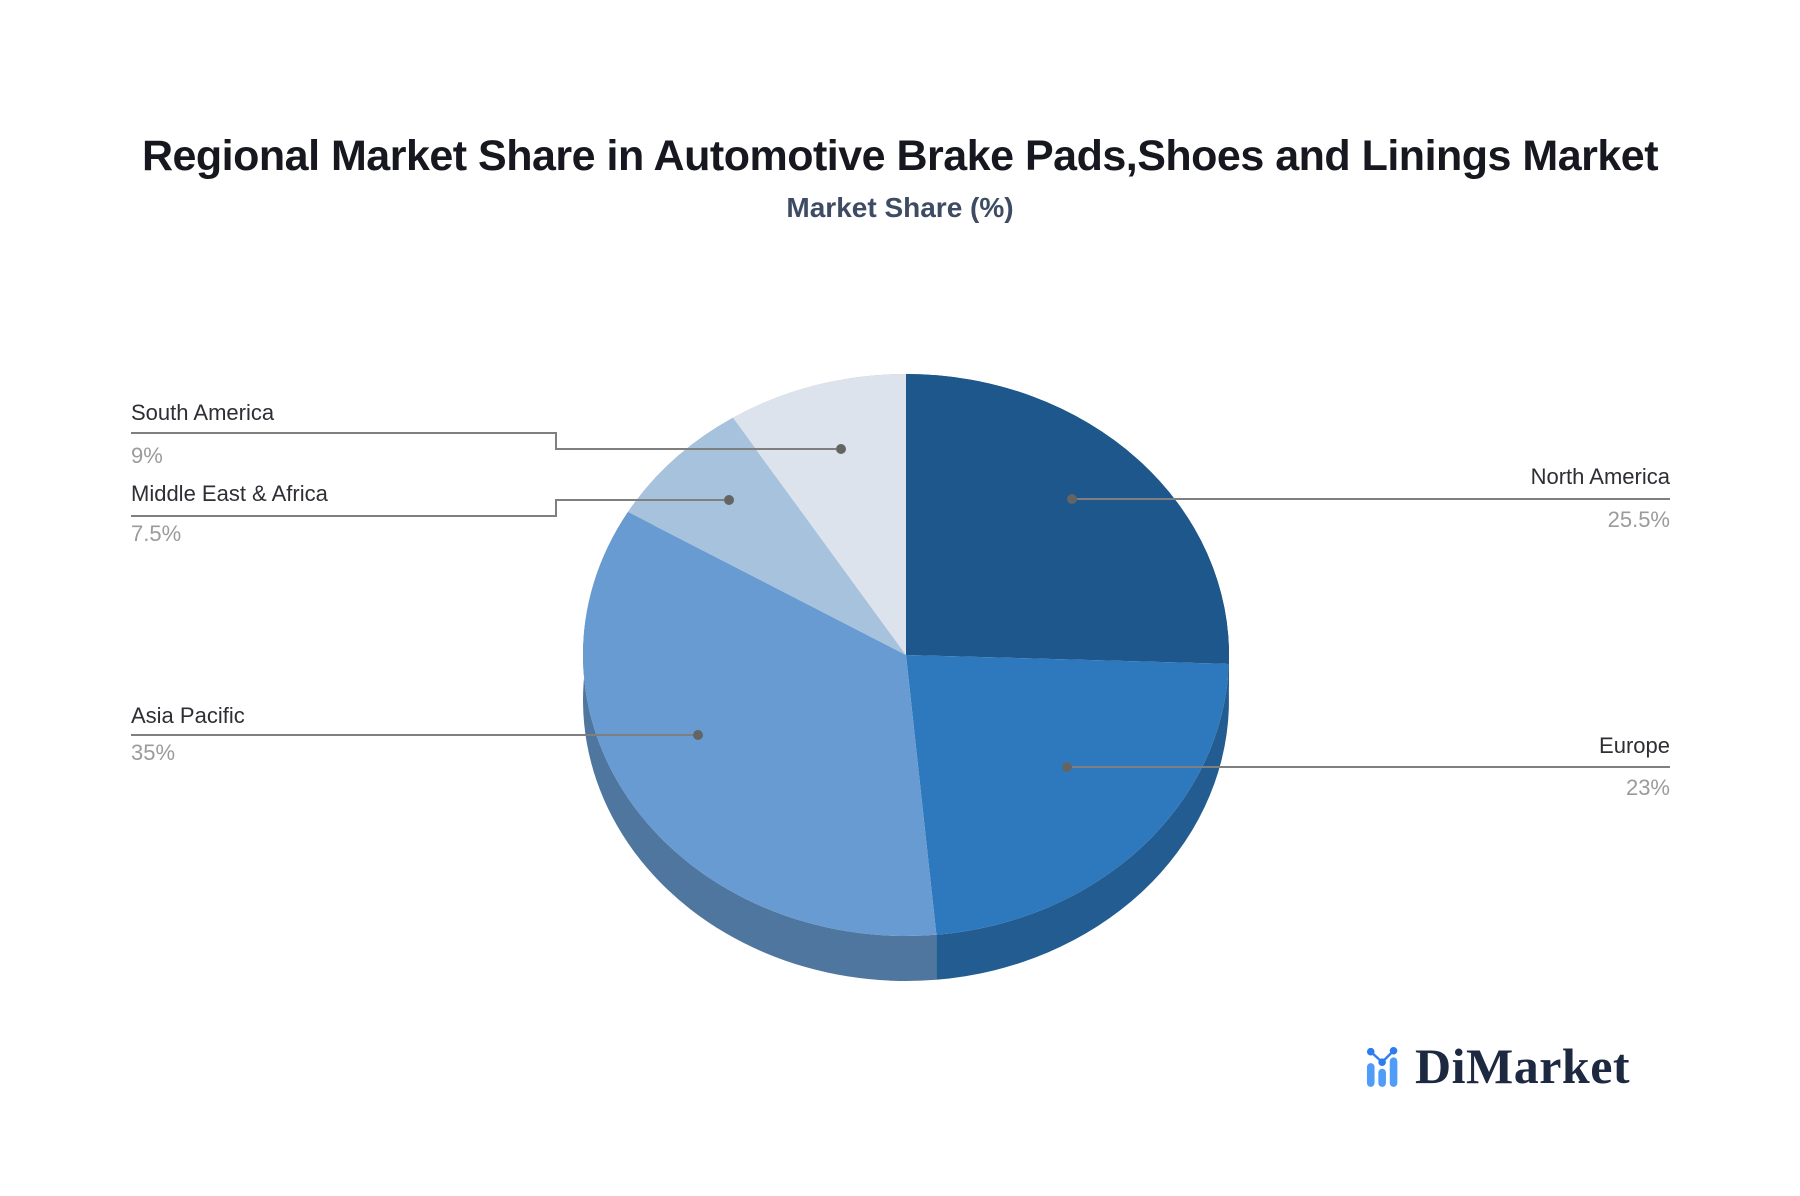 This screenshot has width=1800, height=1196. I want to click on pie-slice-europe, so click(1067, 795).